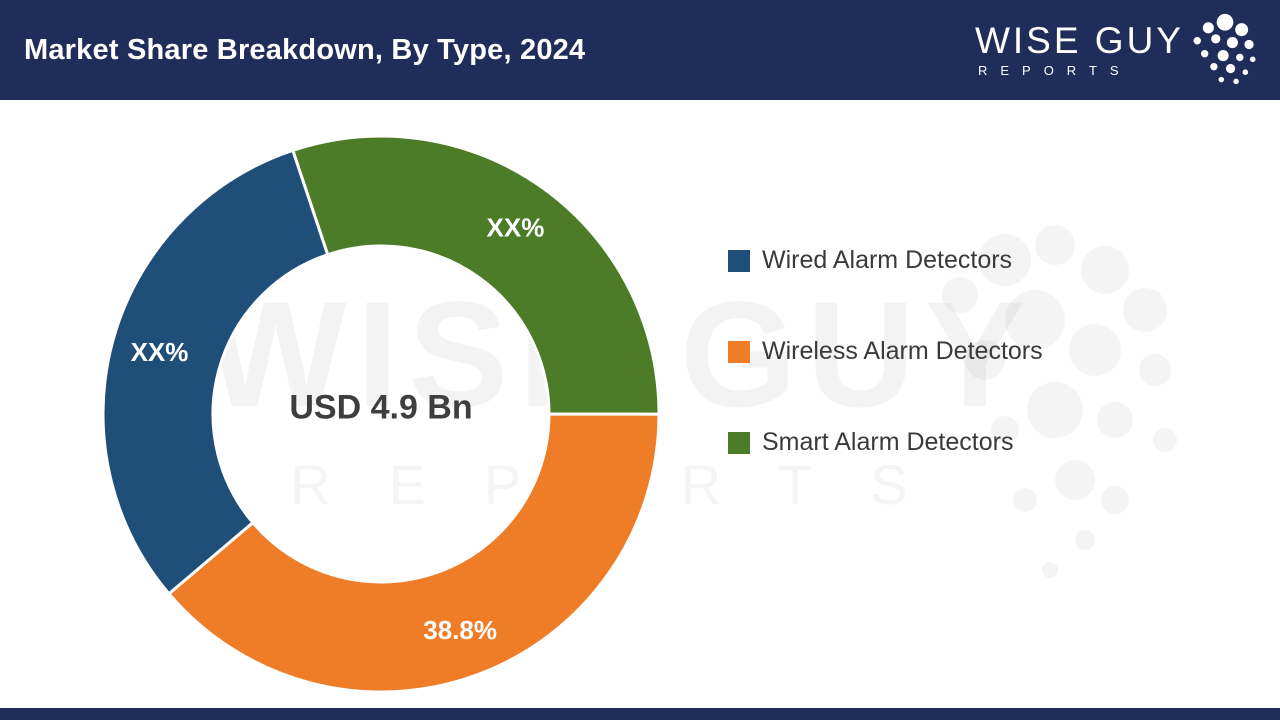 This screenshot has width=1280, height=720. I want to click on logo-wordmark: WISE GUY, so click(1079, 40).